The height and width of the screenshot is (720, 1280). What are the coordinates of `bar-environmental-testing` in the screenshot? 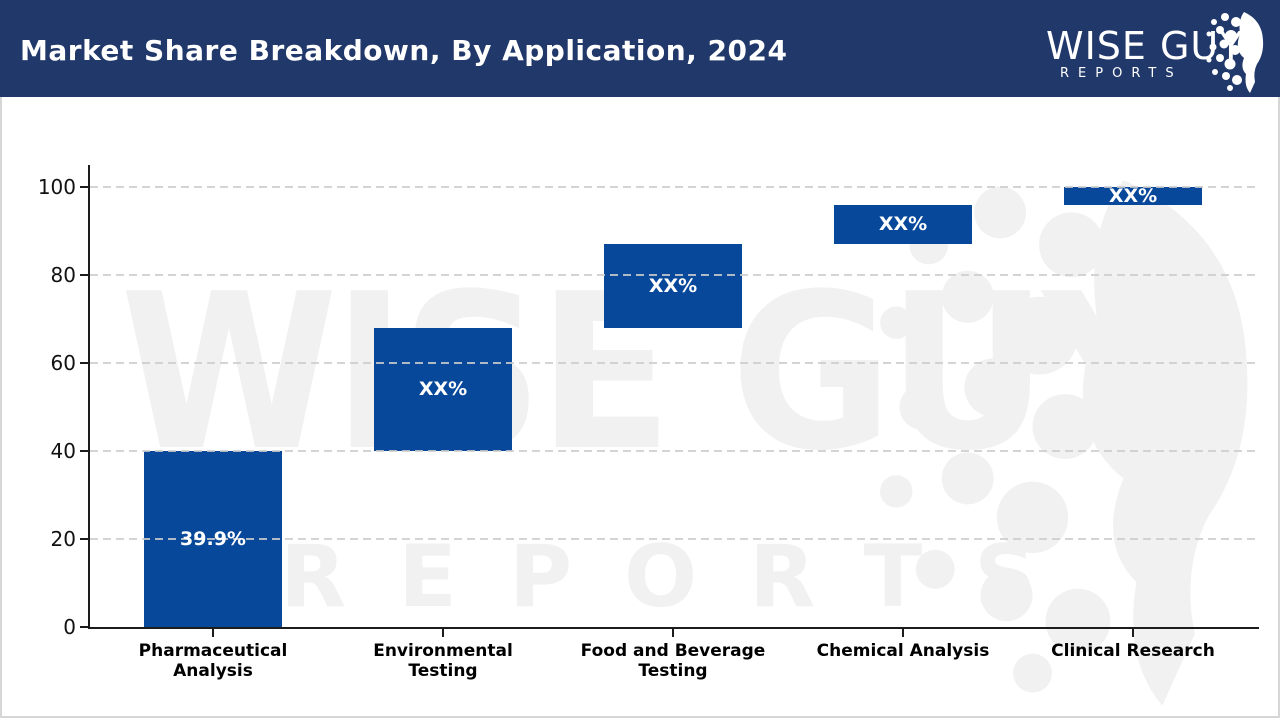 It's located at (443, 389).